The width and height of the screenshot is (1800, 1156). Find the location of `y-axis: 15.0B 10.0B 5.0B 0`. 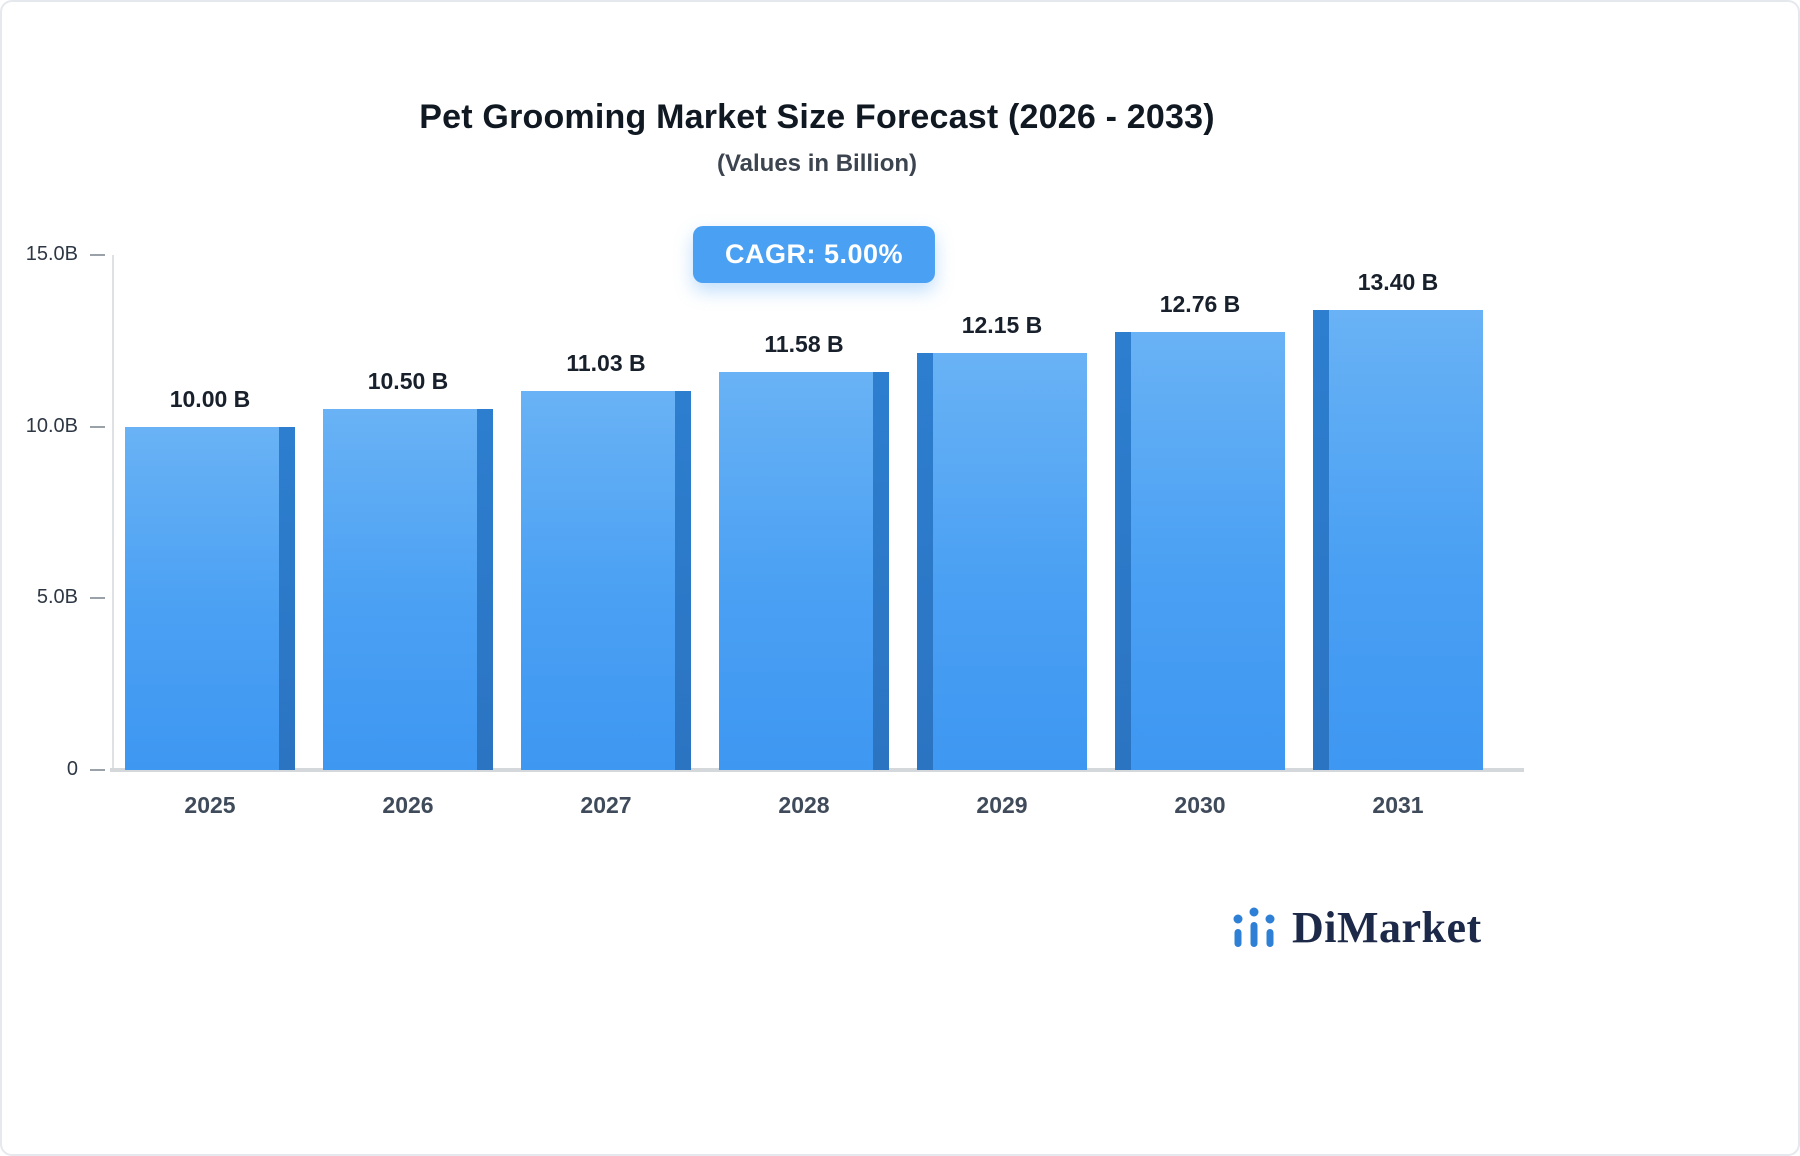

y-axis: 15.0B 10.0B 5.0B 0 is located at coordinates (57, 511).